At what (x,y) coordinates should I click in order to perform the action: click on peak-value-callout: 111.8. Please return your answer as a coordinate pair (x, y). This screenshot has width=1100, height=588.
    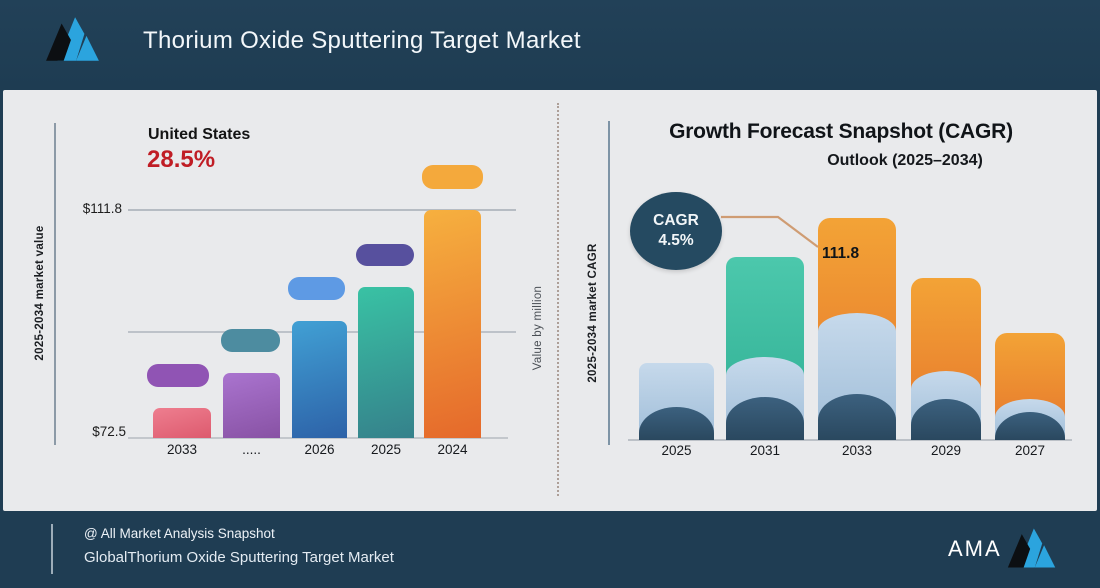
    Looking at the image, I should click on (841, 253).